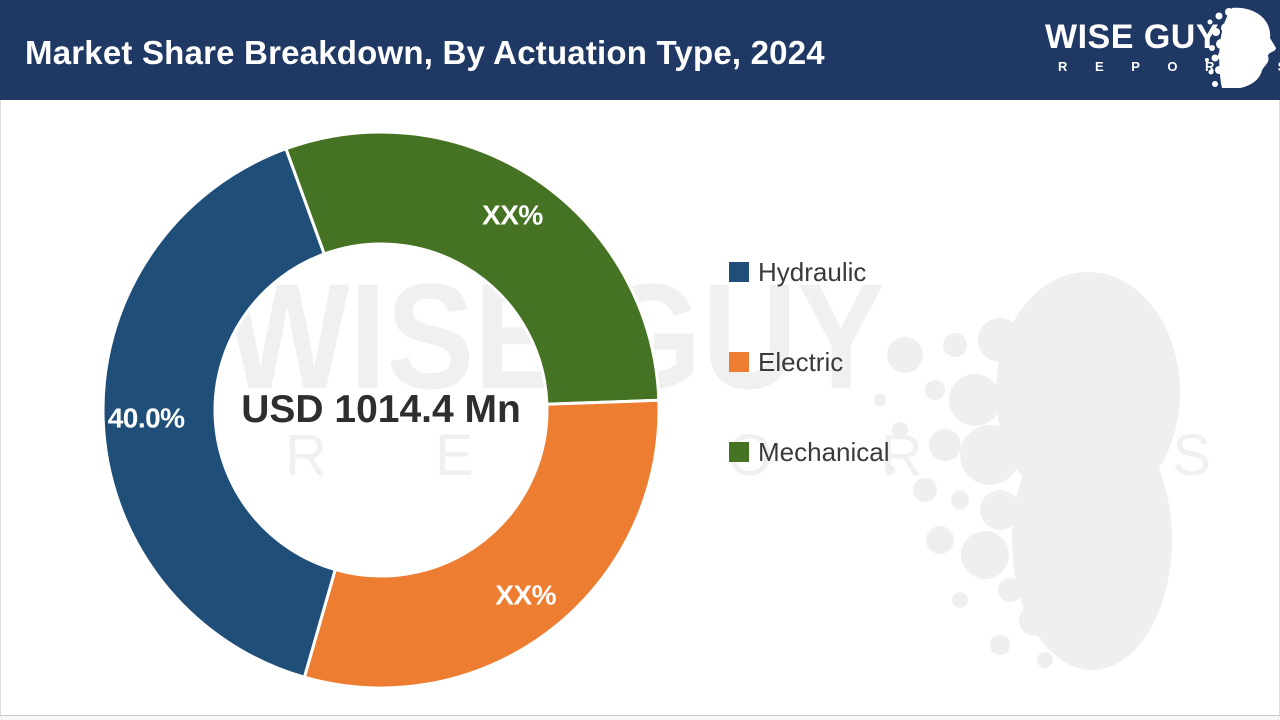  What do you see at coordinates (1027, 471) in the screenshot?
I see `watermark-face-icon` at bounding box center [1027, 471].